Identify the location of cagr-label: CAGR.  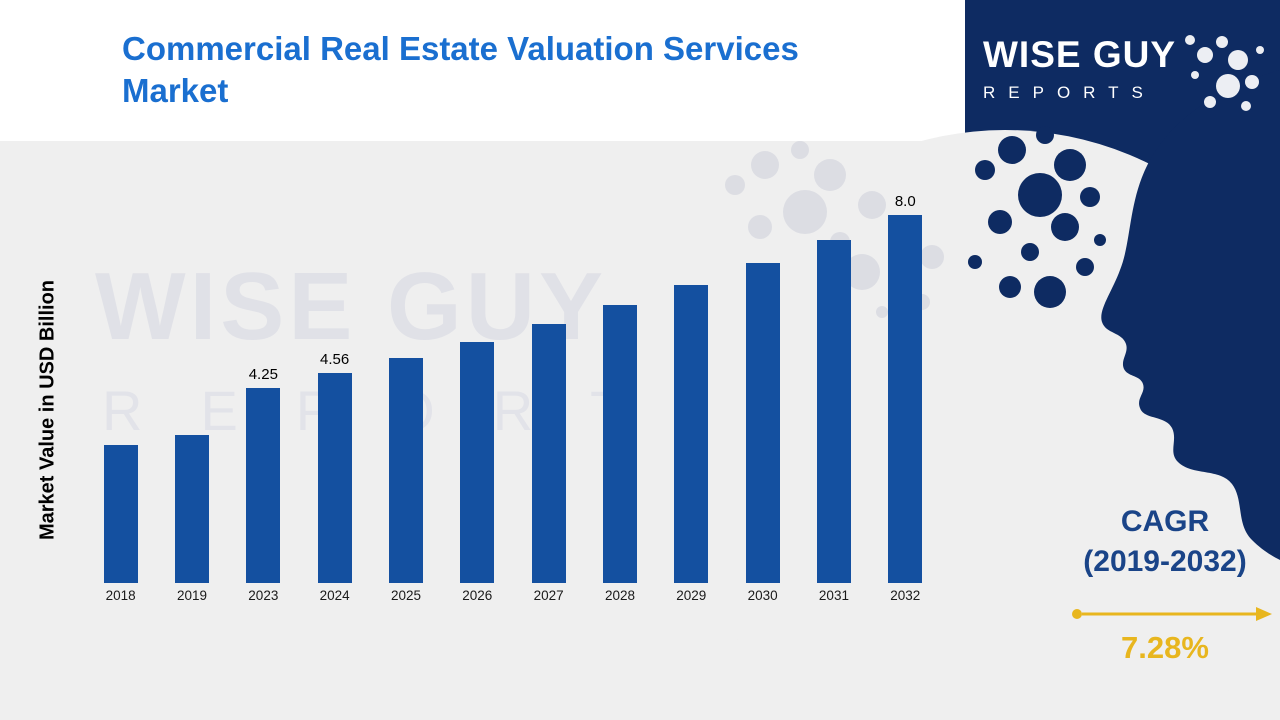
(1165, 521).